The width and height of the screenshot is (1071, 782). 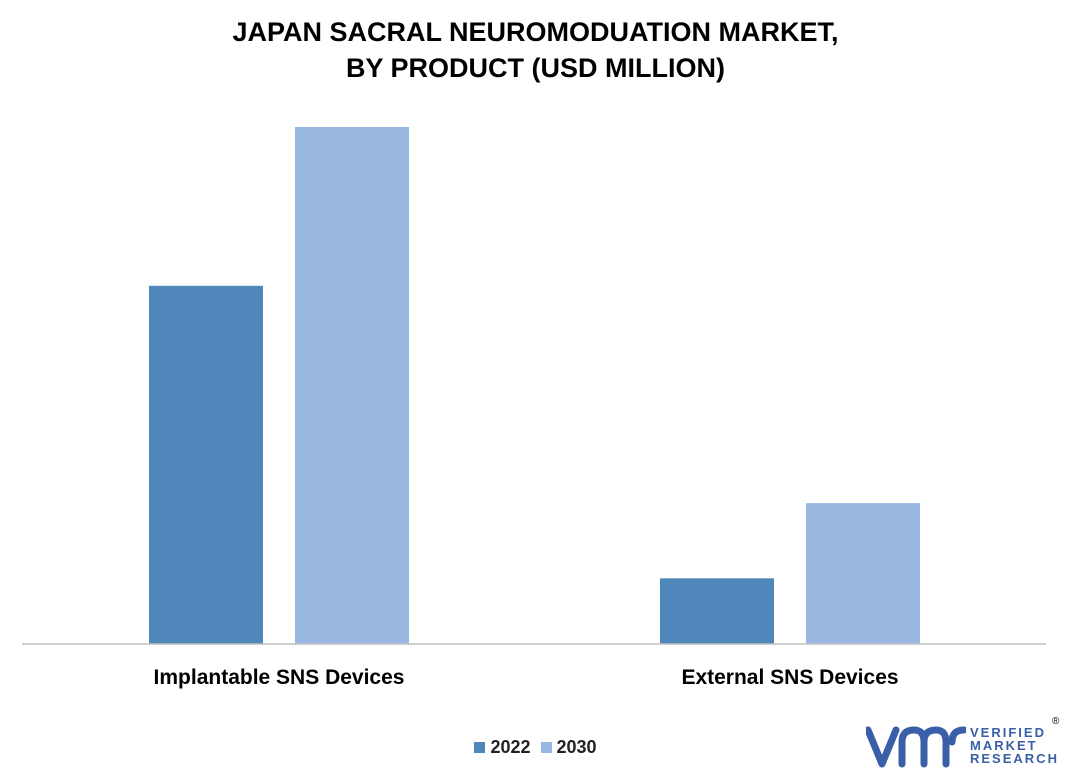 What do you see at coordinates (1004, 745) in the screenshot?
I see `vmr-logo-line-2: MARKET` at bounding box center [1004, 745].